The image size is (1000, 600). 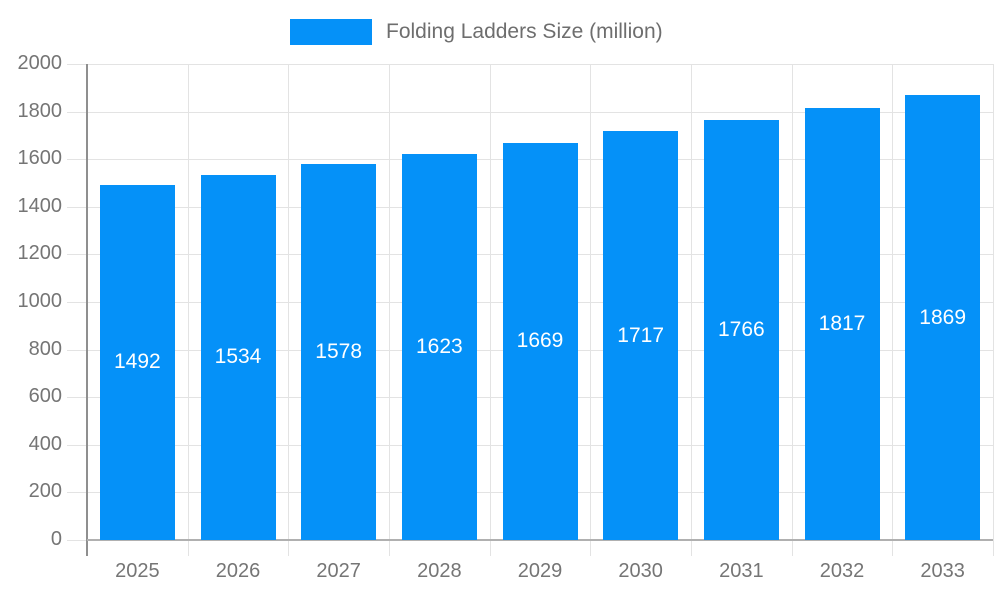 I want to click on bar-value-label: 1717, so click(x=641, y=335).